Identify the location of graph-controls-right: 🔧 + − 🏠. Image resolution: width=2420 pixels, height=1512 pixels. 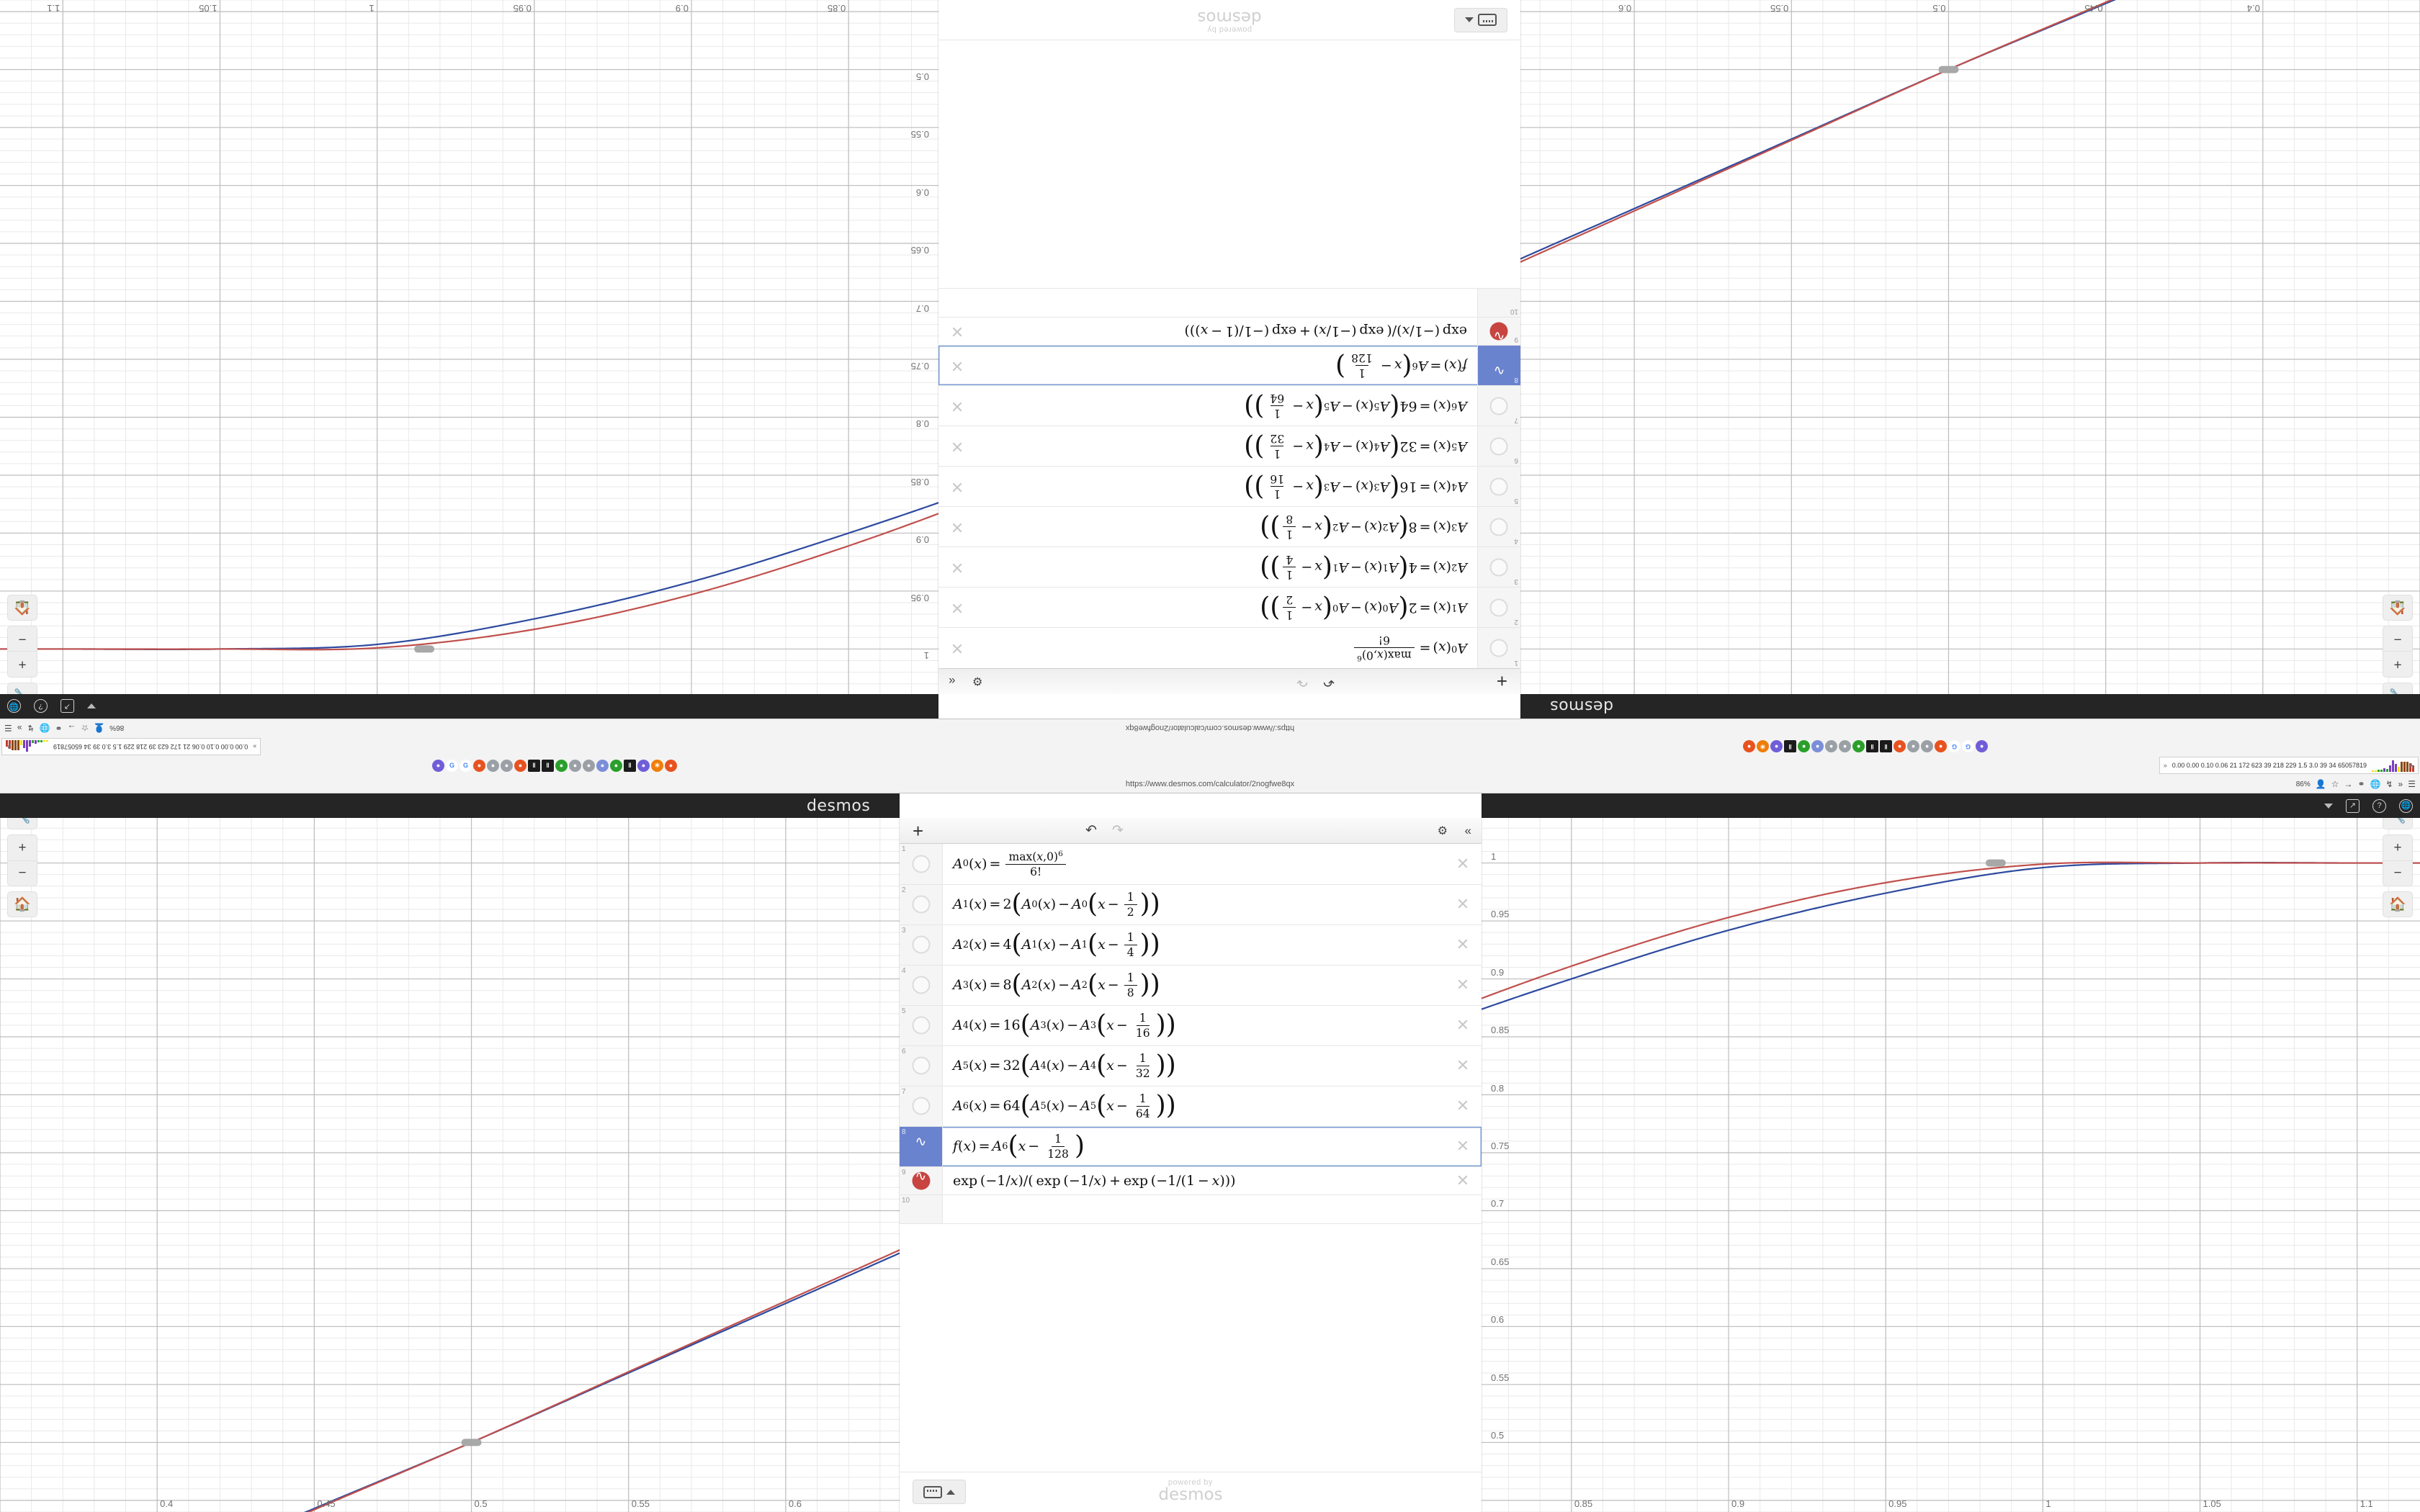
(22, 651).